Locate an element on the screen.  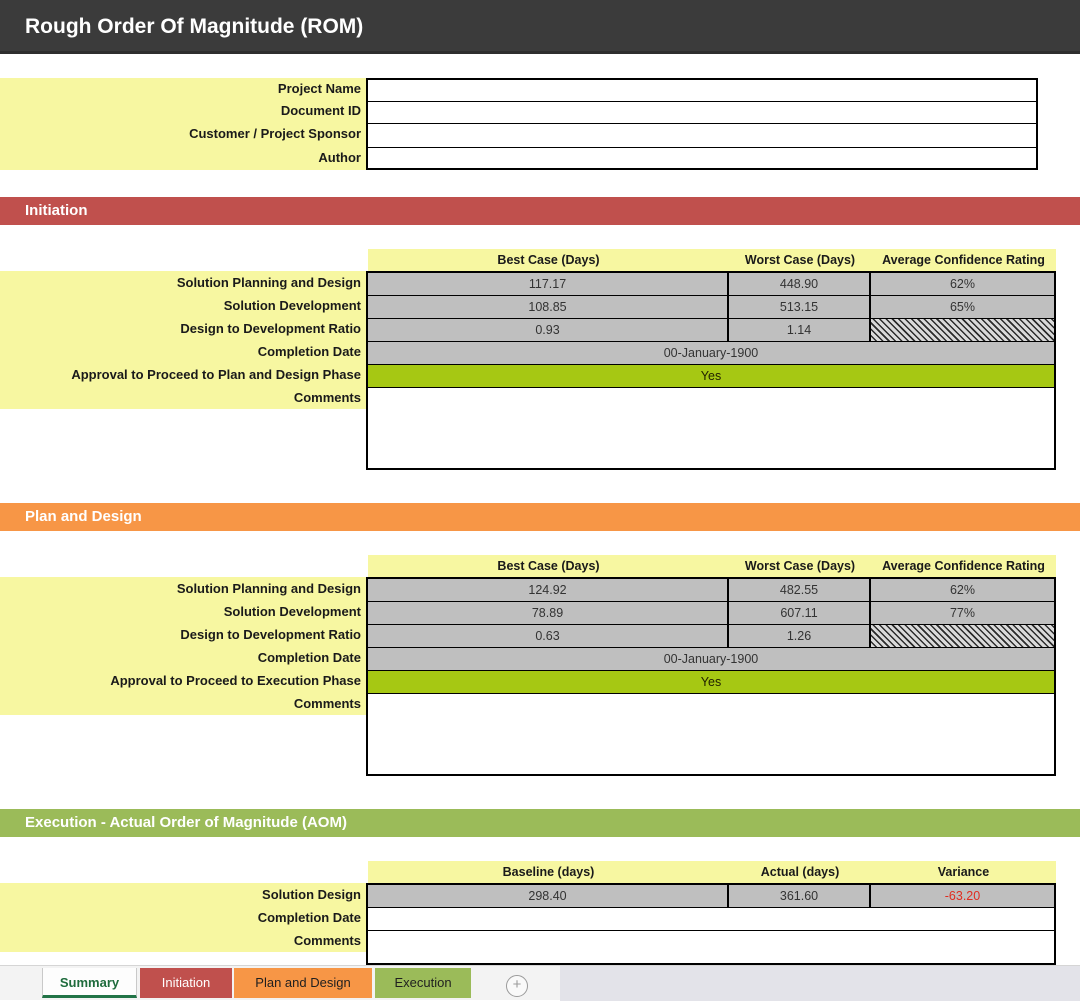
execution-completion-date-cell is located at coordinates (711, 919).